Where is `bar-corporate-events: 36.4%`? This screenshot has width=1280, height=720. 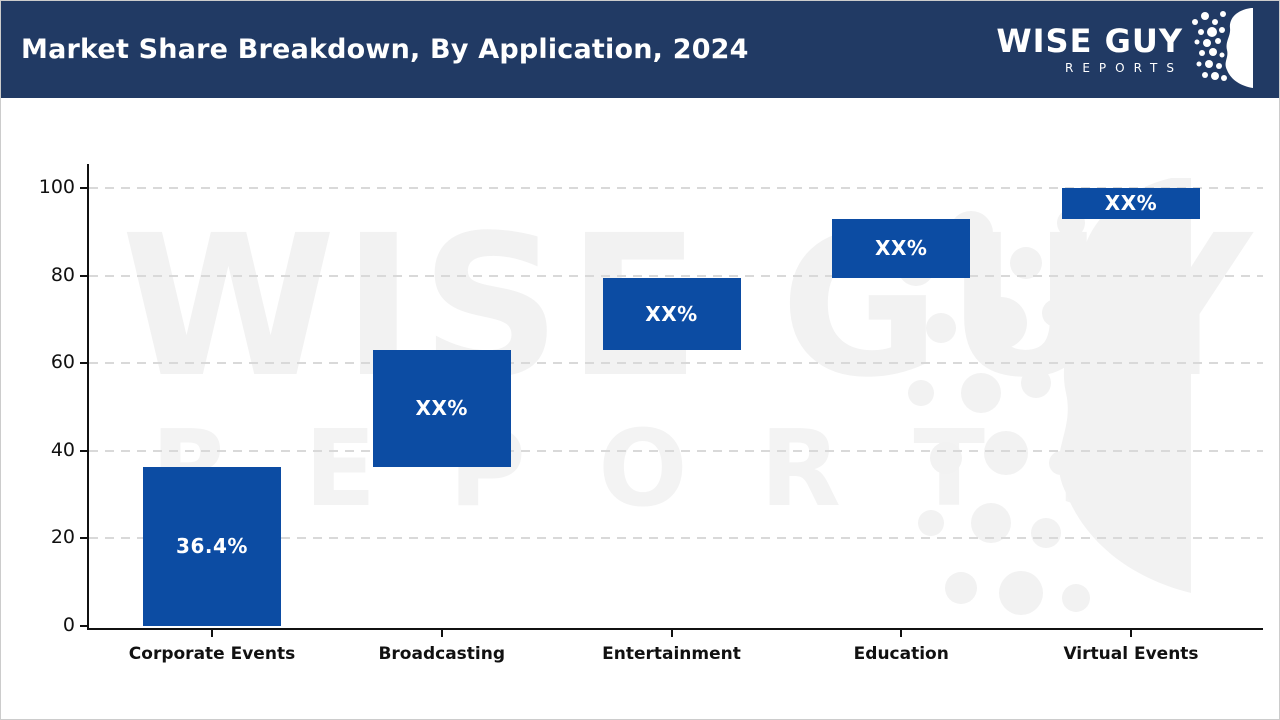 bar-corporate-events: 36.4% is located at coordinates (212, 546).